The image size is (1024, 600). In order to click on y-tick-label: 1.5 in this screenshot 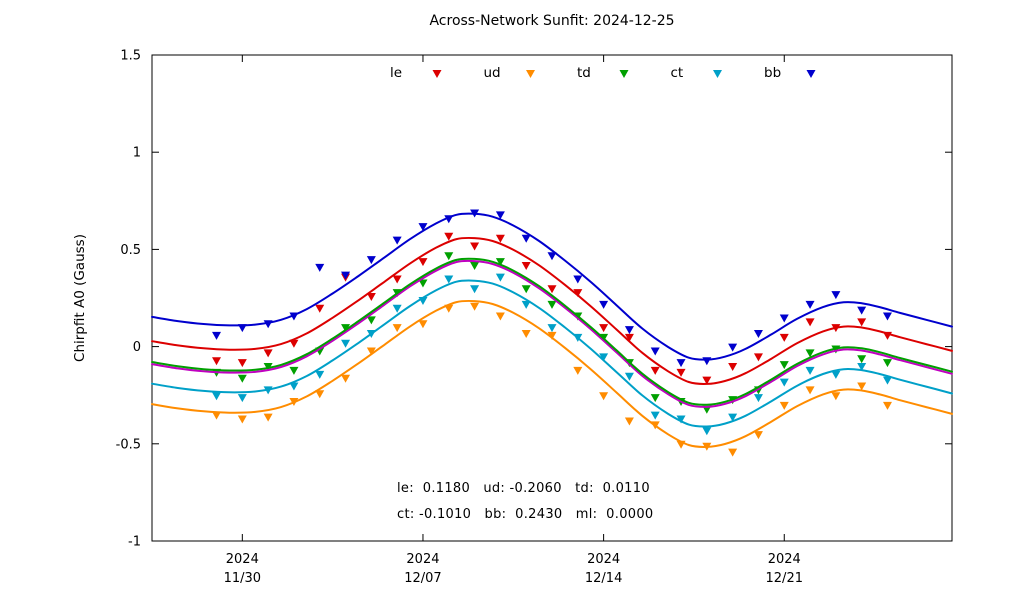, I will do `click(130, 56)`.